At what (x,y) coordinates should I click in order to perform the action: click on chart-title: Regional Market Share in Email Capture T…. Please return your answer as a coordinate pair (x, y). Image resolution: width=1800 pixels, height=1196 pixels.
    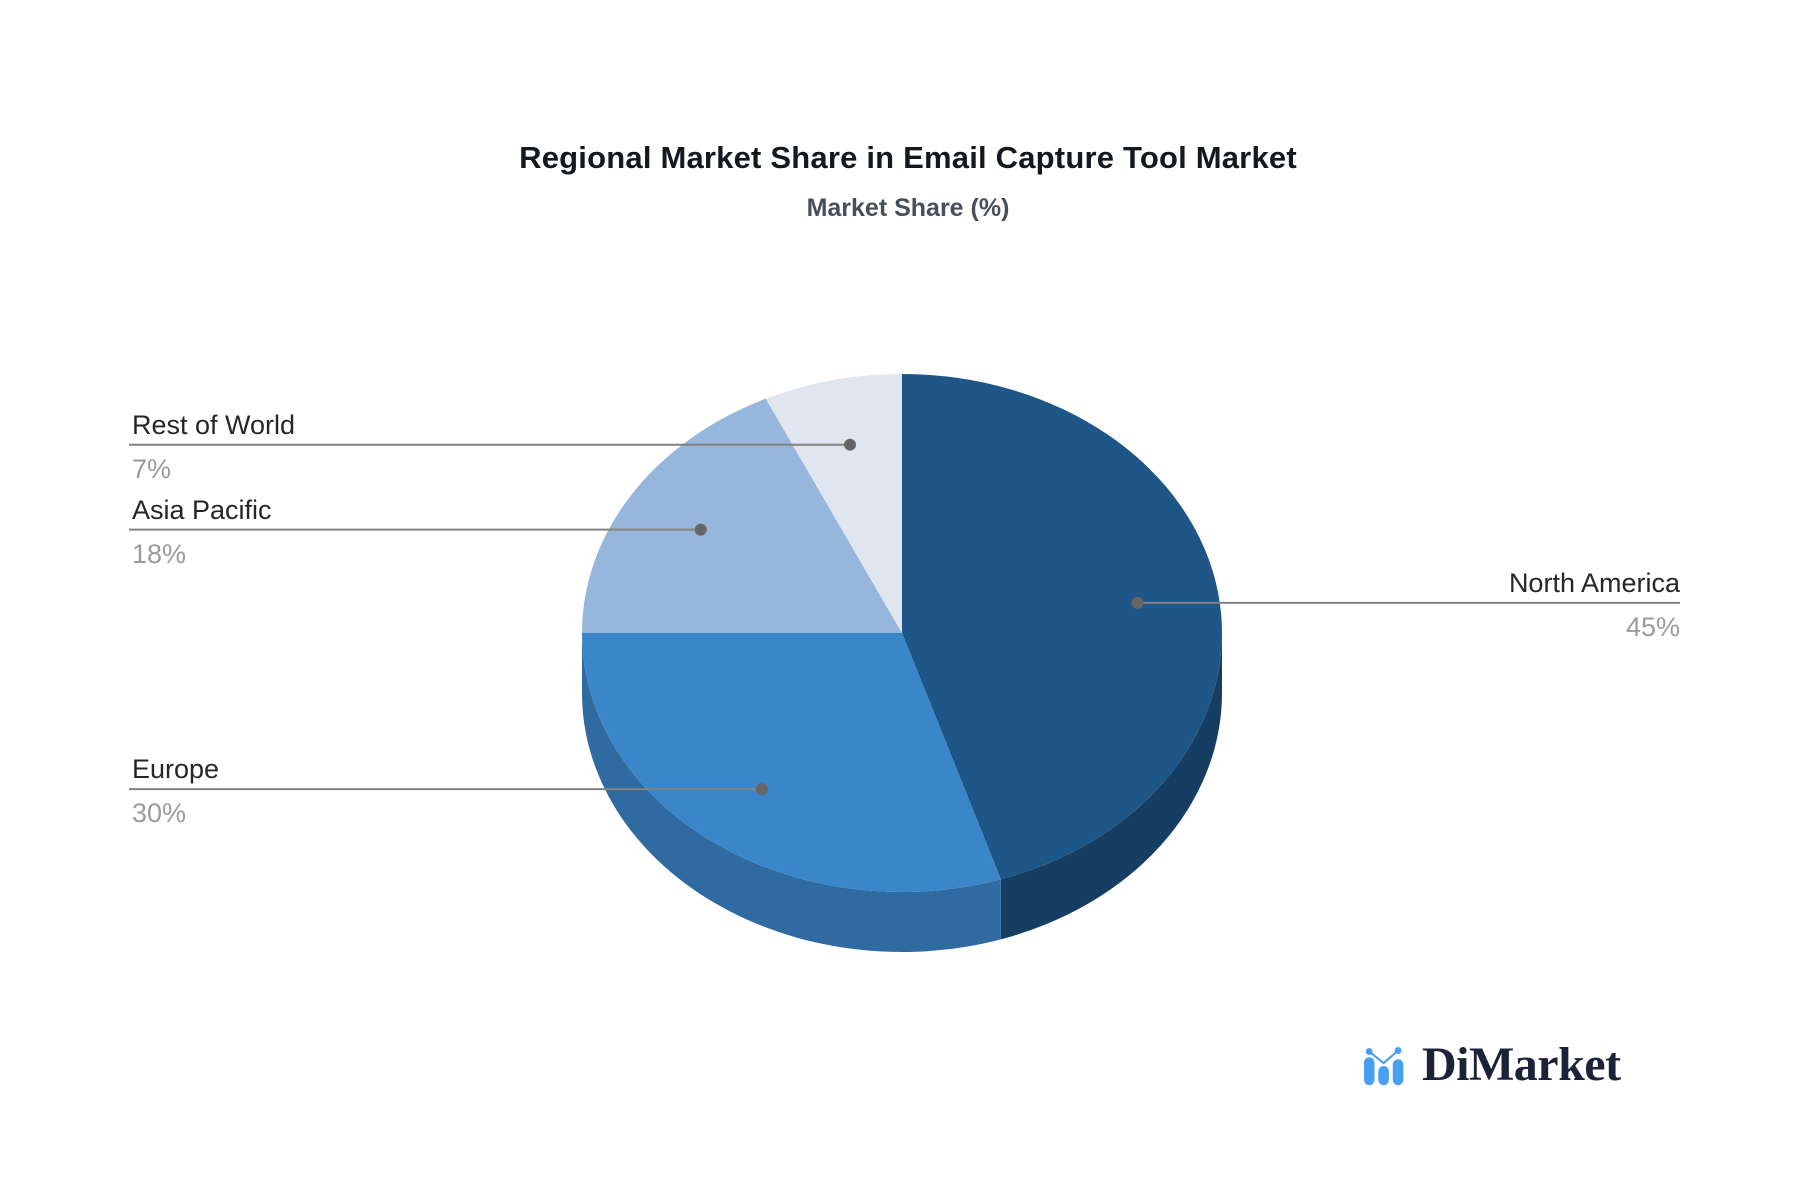
    Looking at the image, I should click on (908, 157).